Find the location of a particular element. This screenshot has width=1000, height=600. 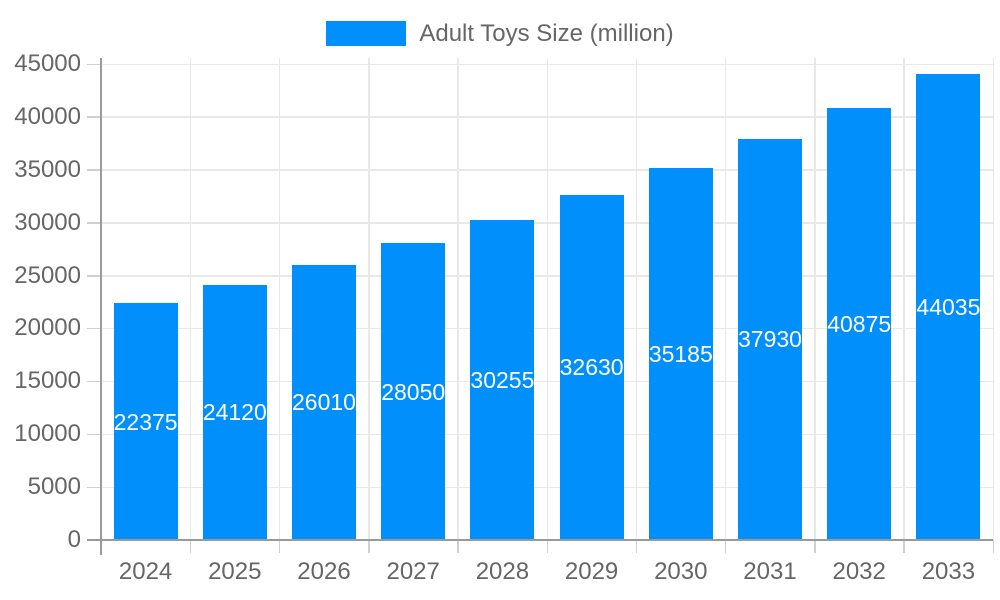

y-axis-label: 25000 is located at coordinates (47, 275).